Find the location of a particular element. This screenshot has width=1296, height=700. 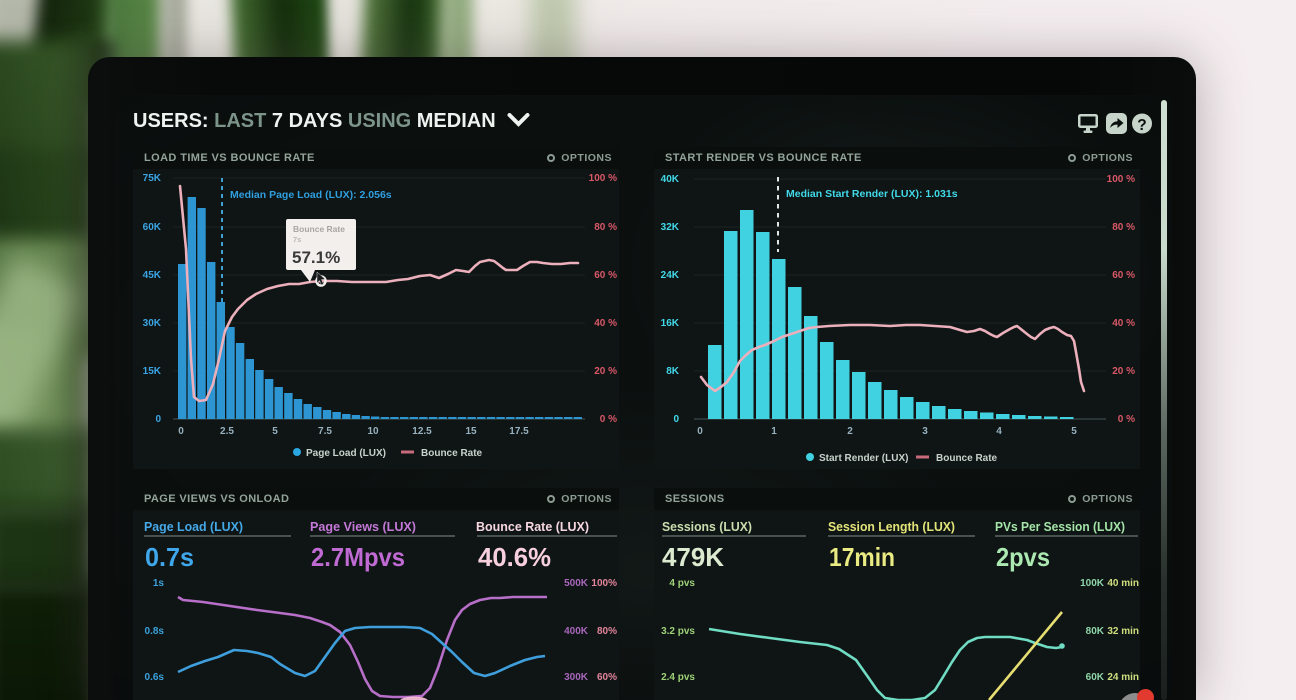

svg-text: 40K is located at coordinates (670, 179).